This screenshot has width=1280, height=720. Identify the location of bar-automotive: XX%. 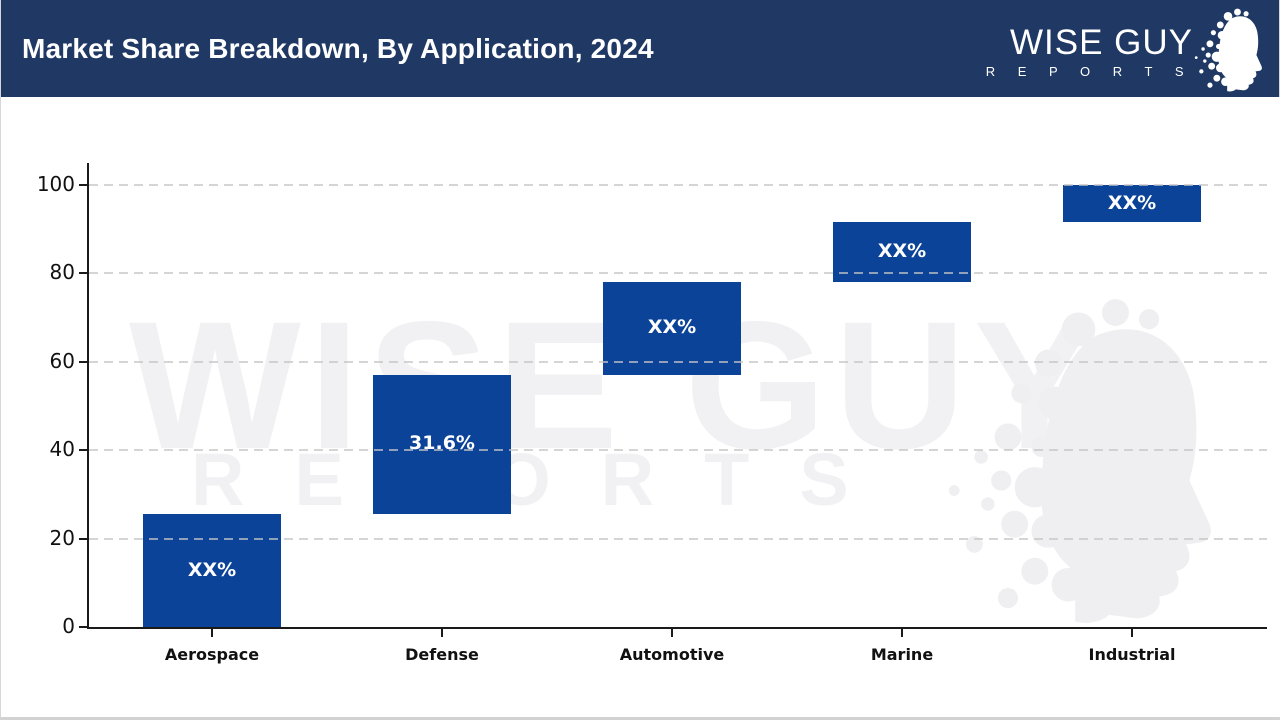
(672, 328).